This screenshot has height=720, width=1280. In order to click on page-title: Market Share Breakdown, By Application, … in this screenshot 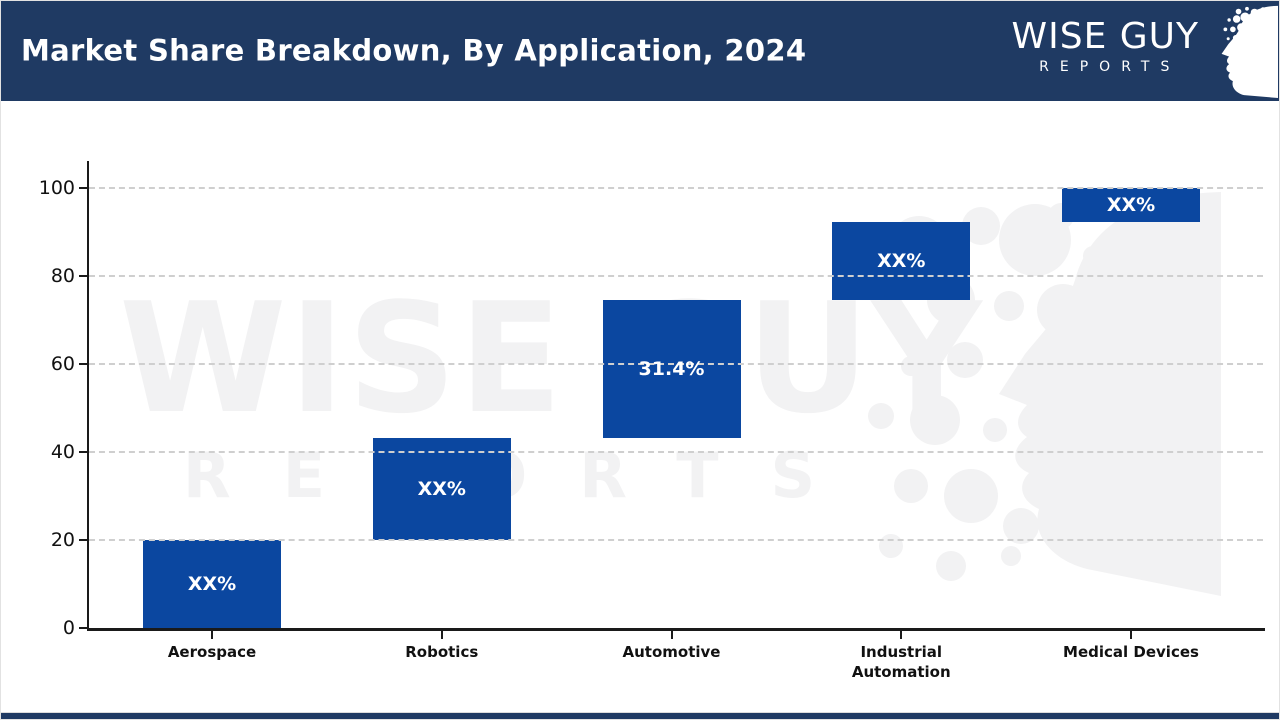, I will do `click(414, 50)`.